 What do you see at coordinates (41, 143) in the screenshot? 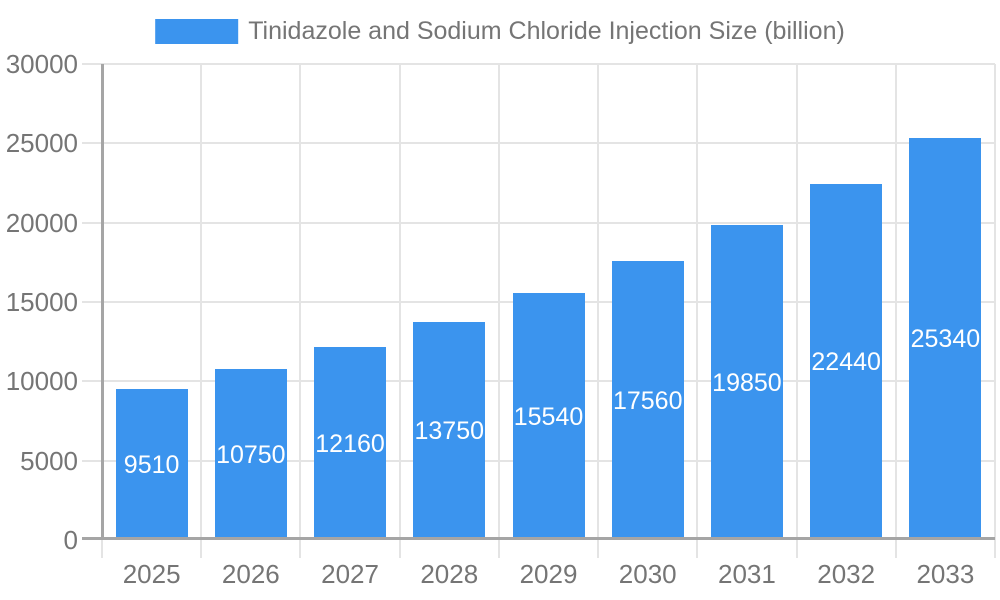
I see `y-tick-label: 25000` at bounding box center [41, 143].